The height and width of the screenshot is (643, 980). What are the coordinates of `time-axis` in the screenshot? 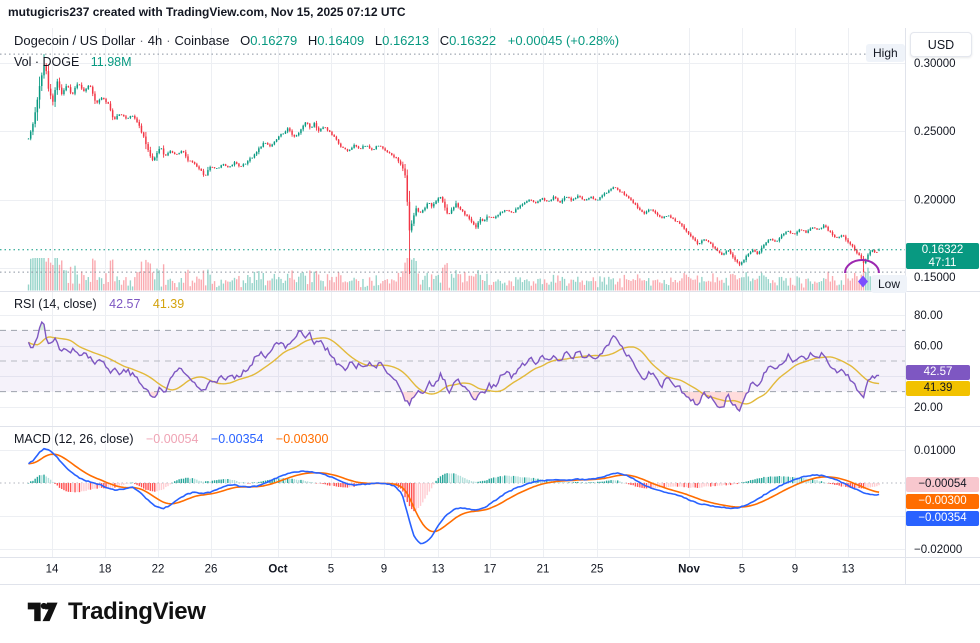 It's located at (452, 570).